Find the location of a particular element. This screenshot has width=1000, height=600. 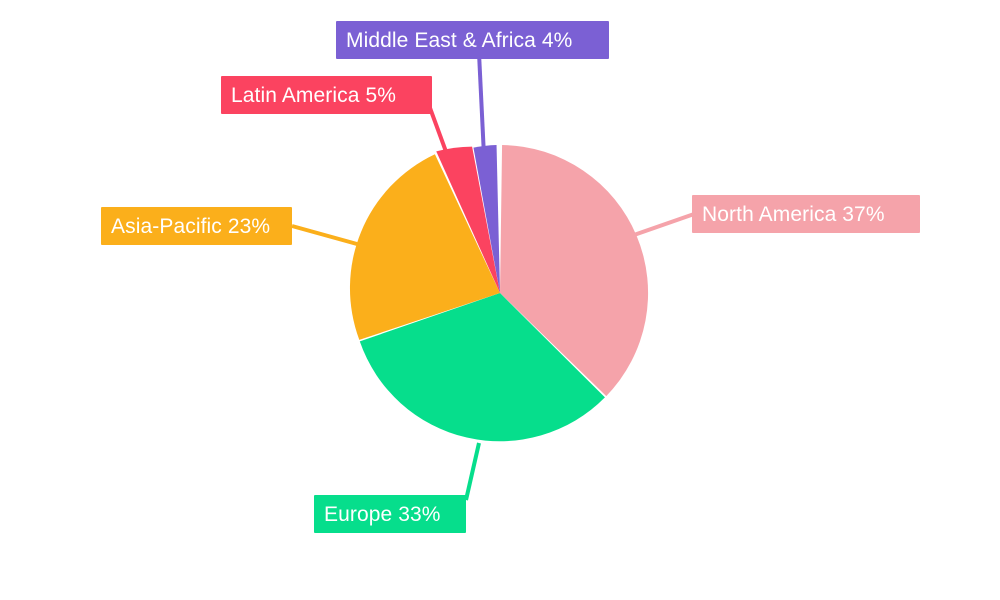

pie-label-europe: Europe 33% is located at coordinates (390, 514).